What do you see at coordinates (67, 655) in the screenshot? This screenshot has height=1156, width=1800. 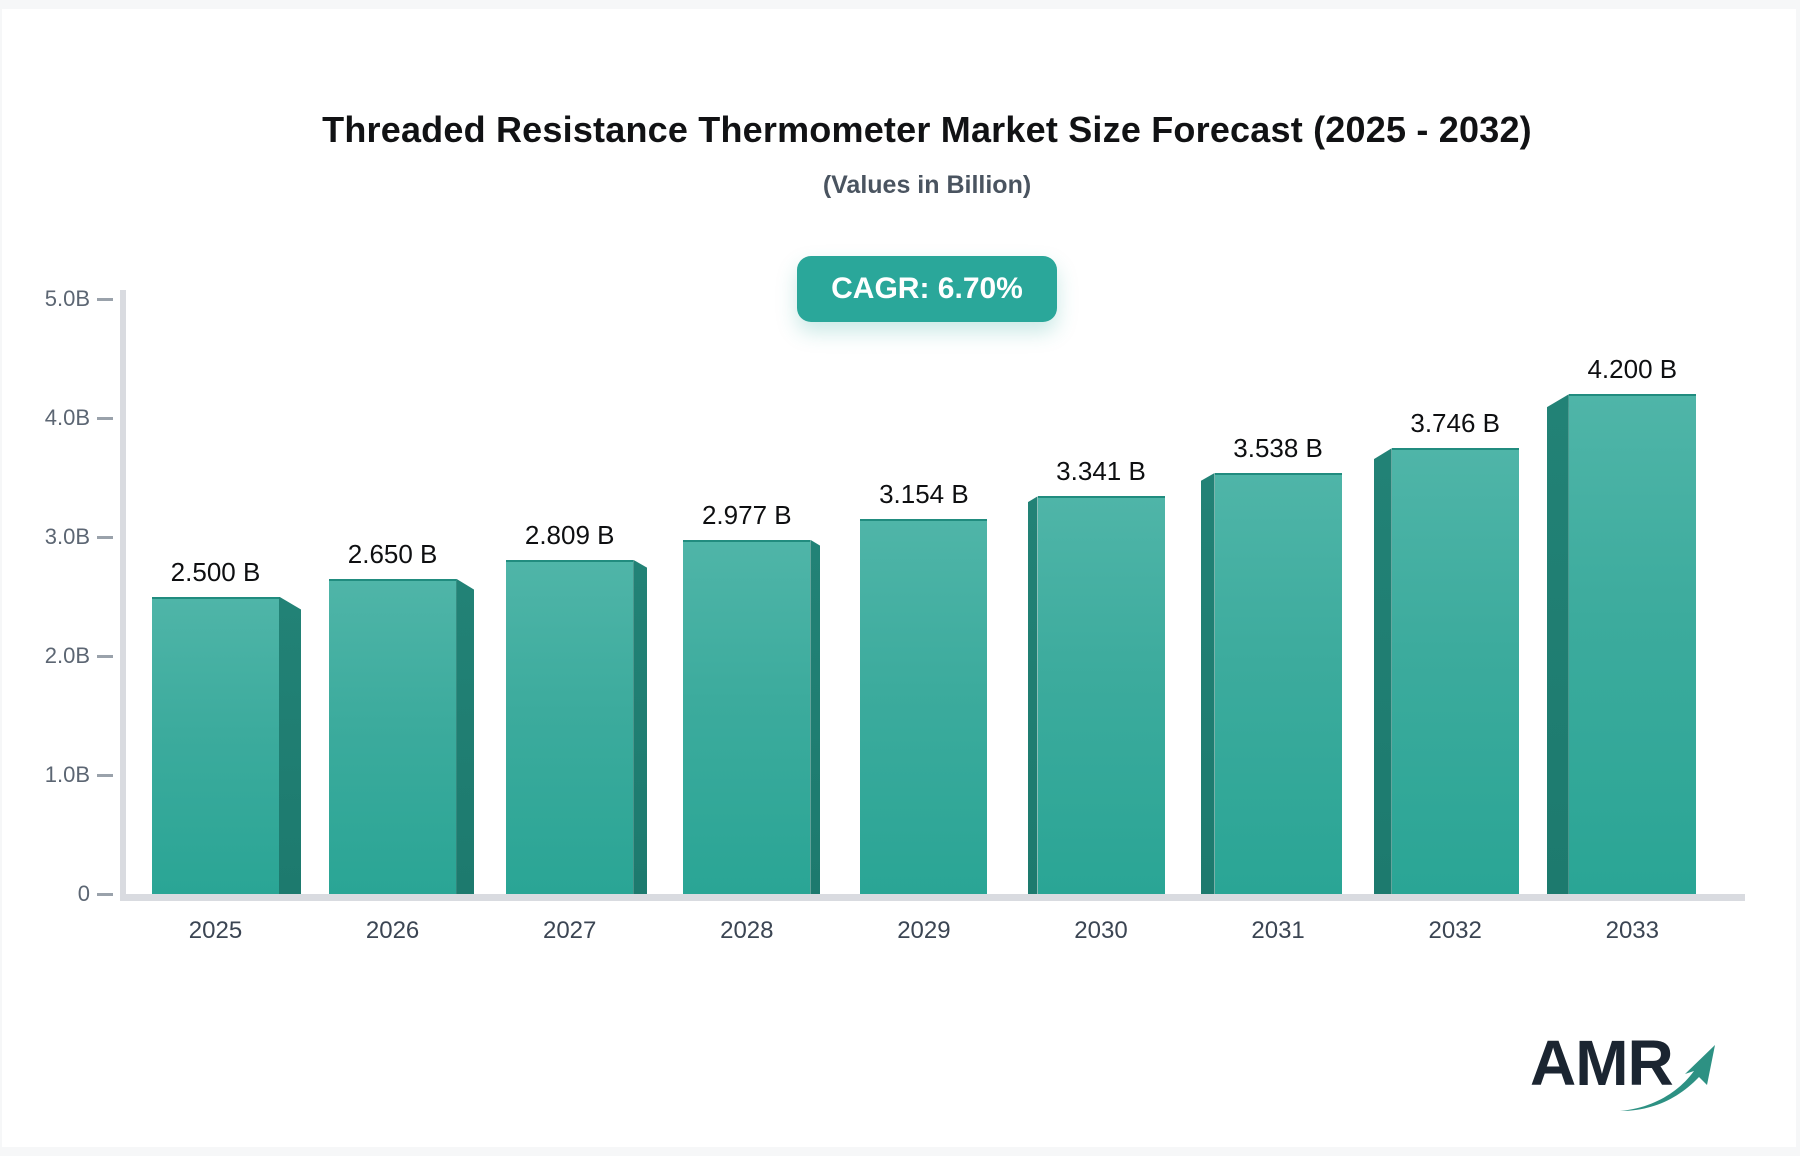 I see `y-tick-label: 2.0B` at bounding box center [67, 655].